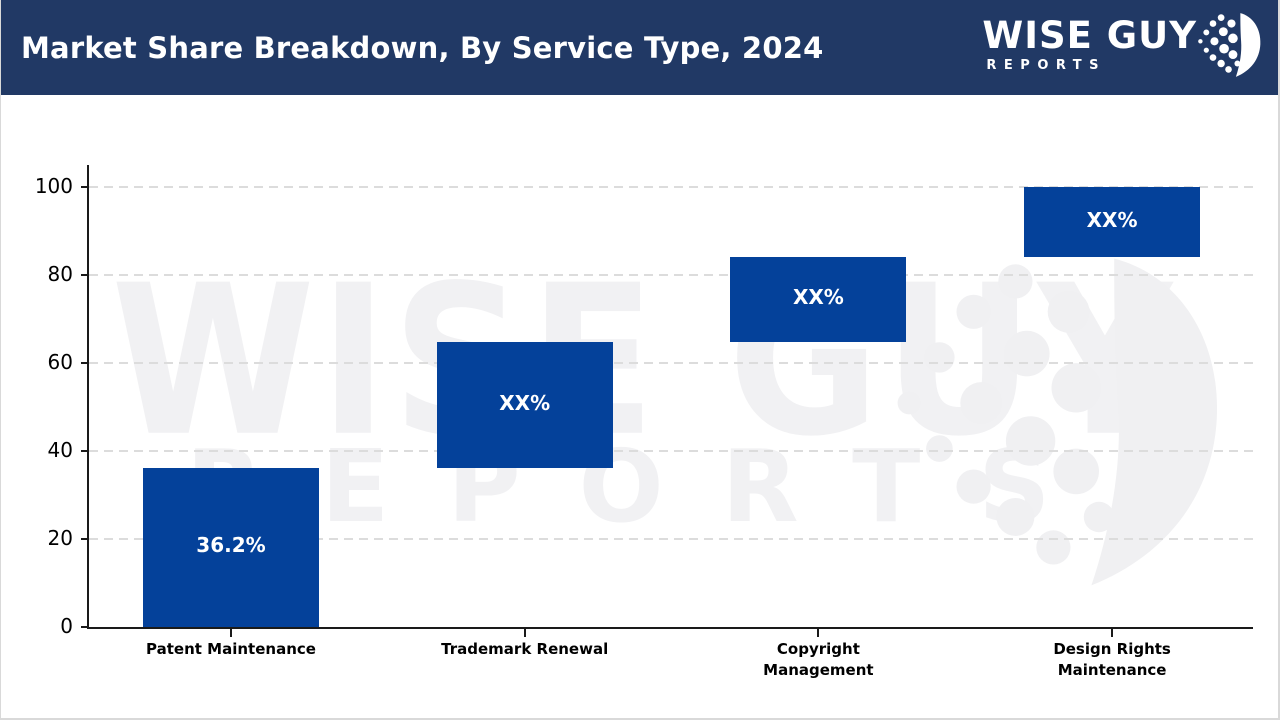 The image size is (1280, 720). I want to click on wise-guy-logo: WISE GUY REPORTS, so click(1124, 45).